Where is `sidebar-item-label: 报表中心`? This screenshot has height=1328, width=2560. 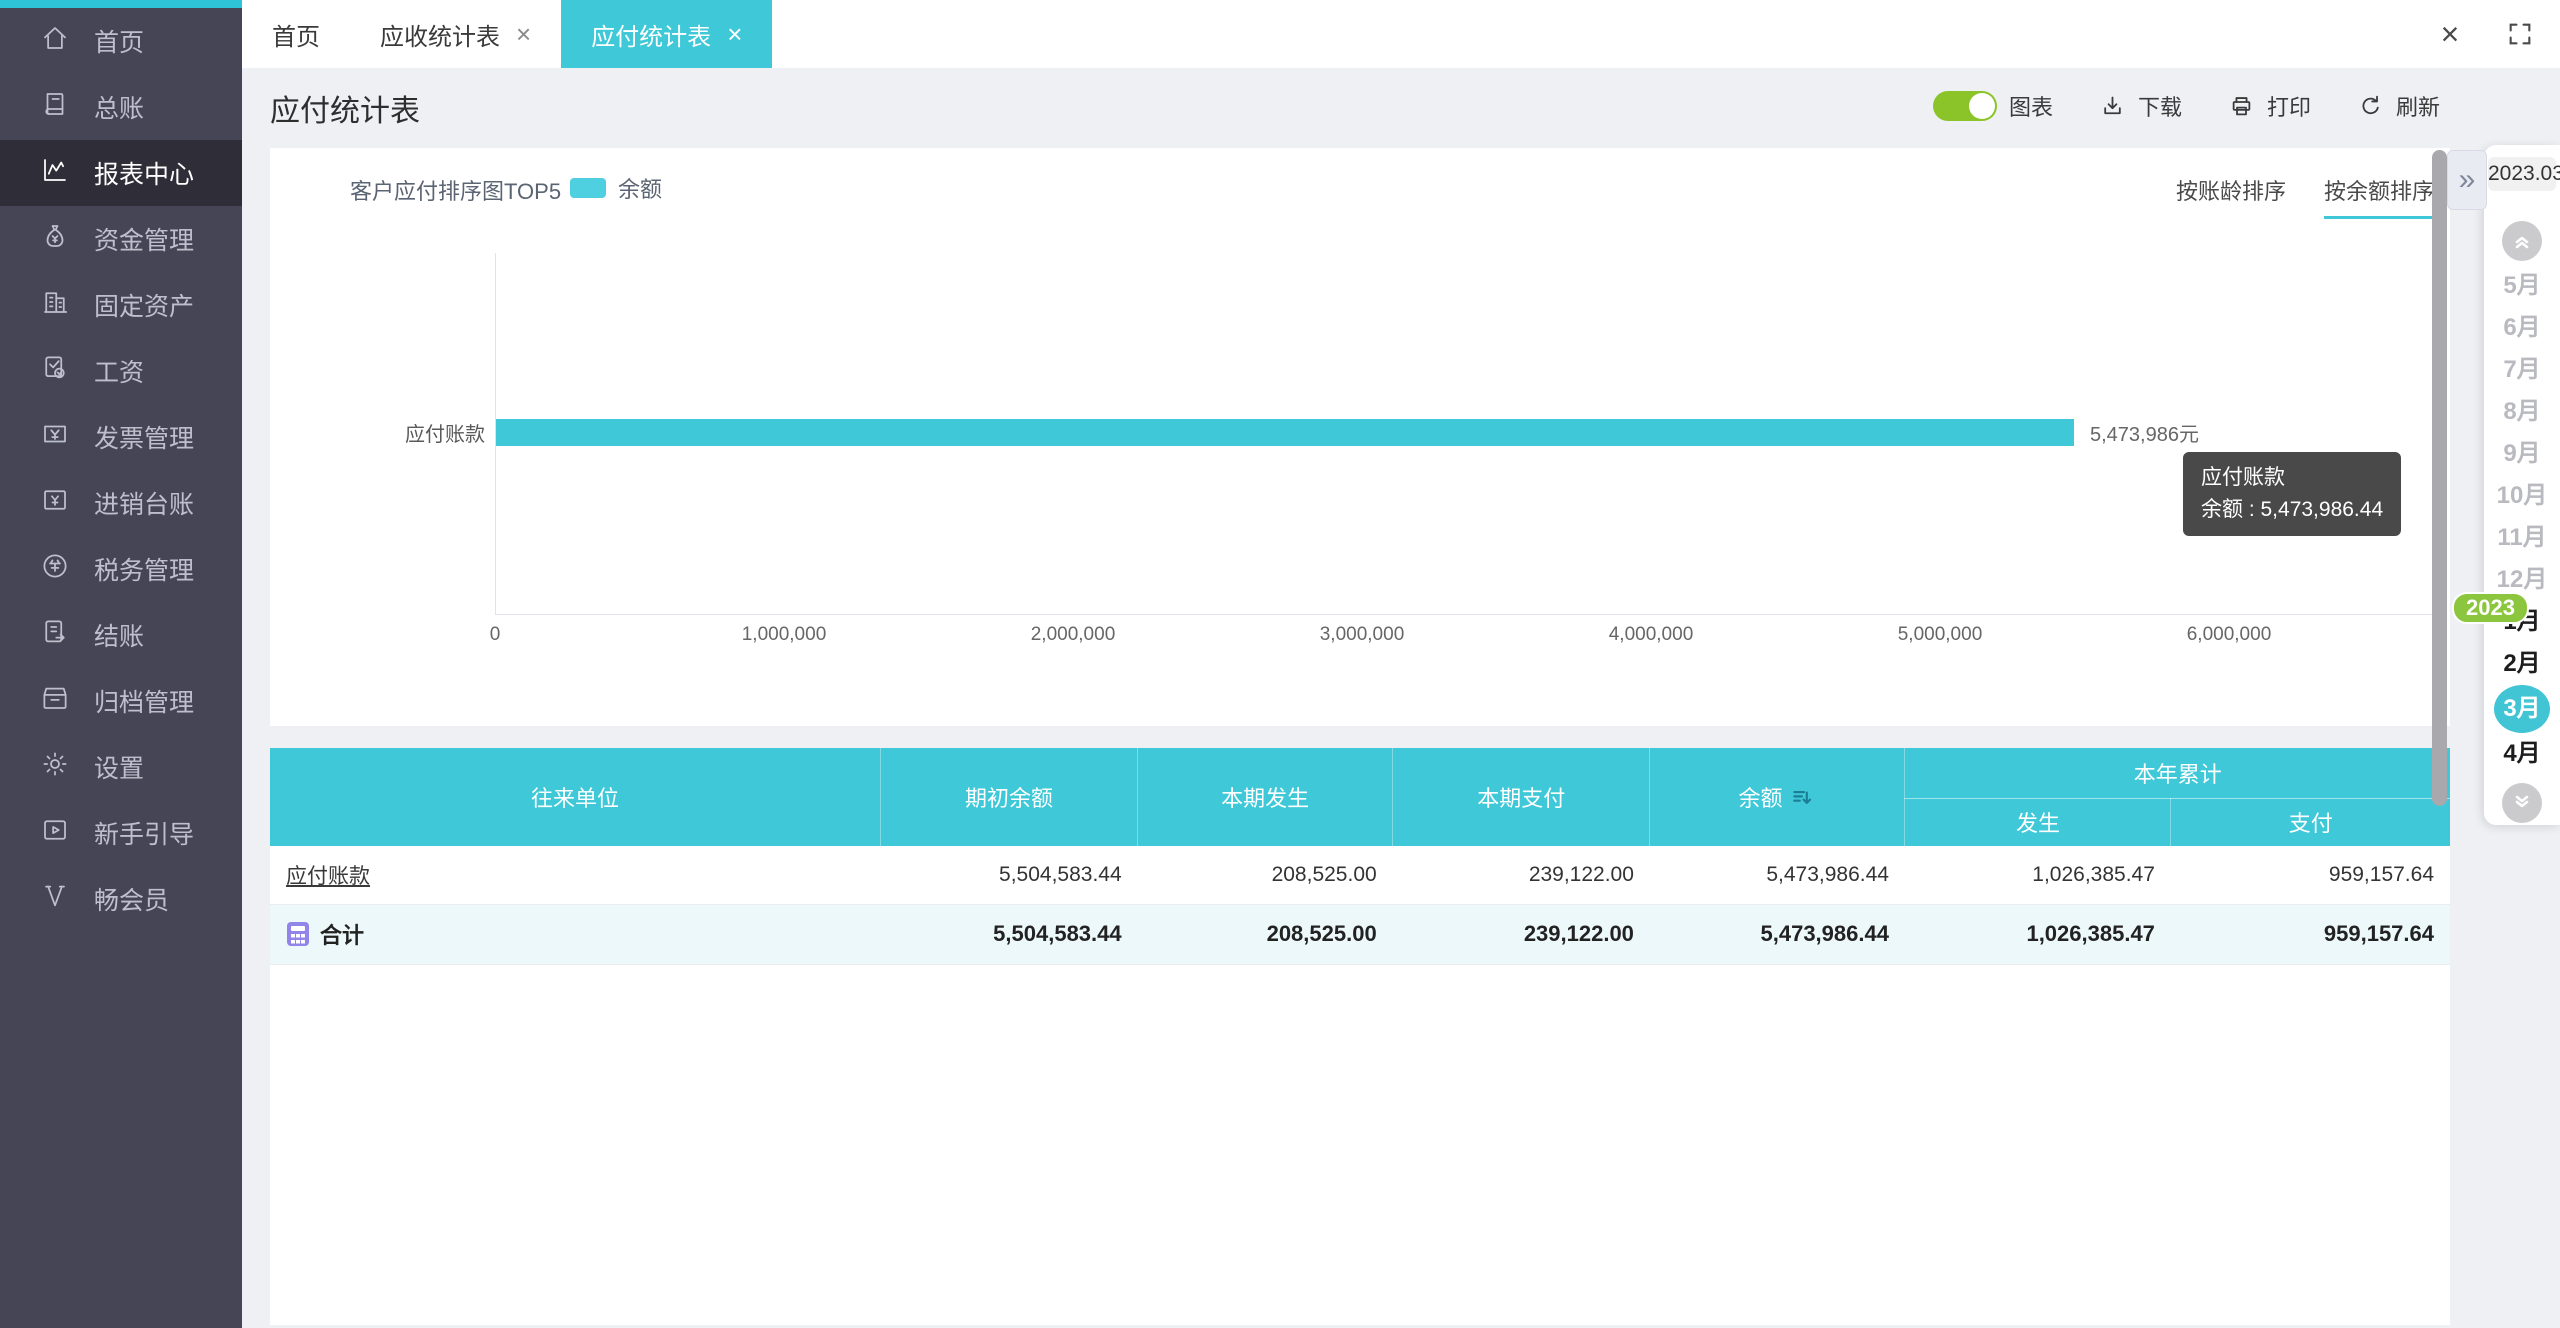
sidebar-item-label: 报表中心 is located at coordinates (144, 175).